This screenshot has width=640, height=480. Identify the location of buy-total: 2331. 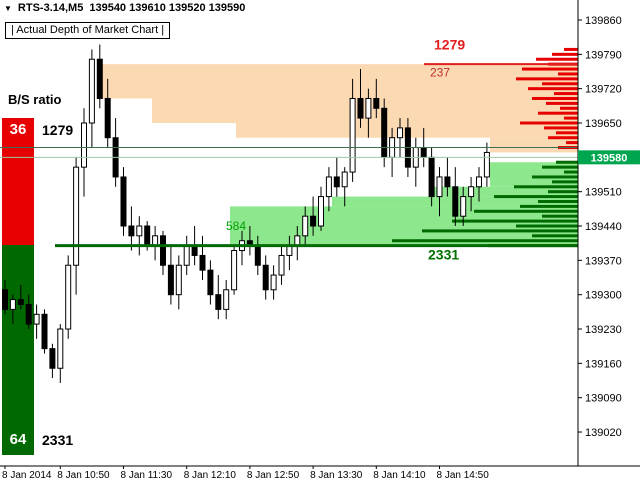
(58, 440).